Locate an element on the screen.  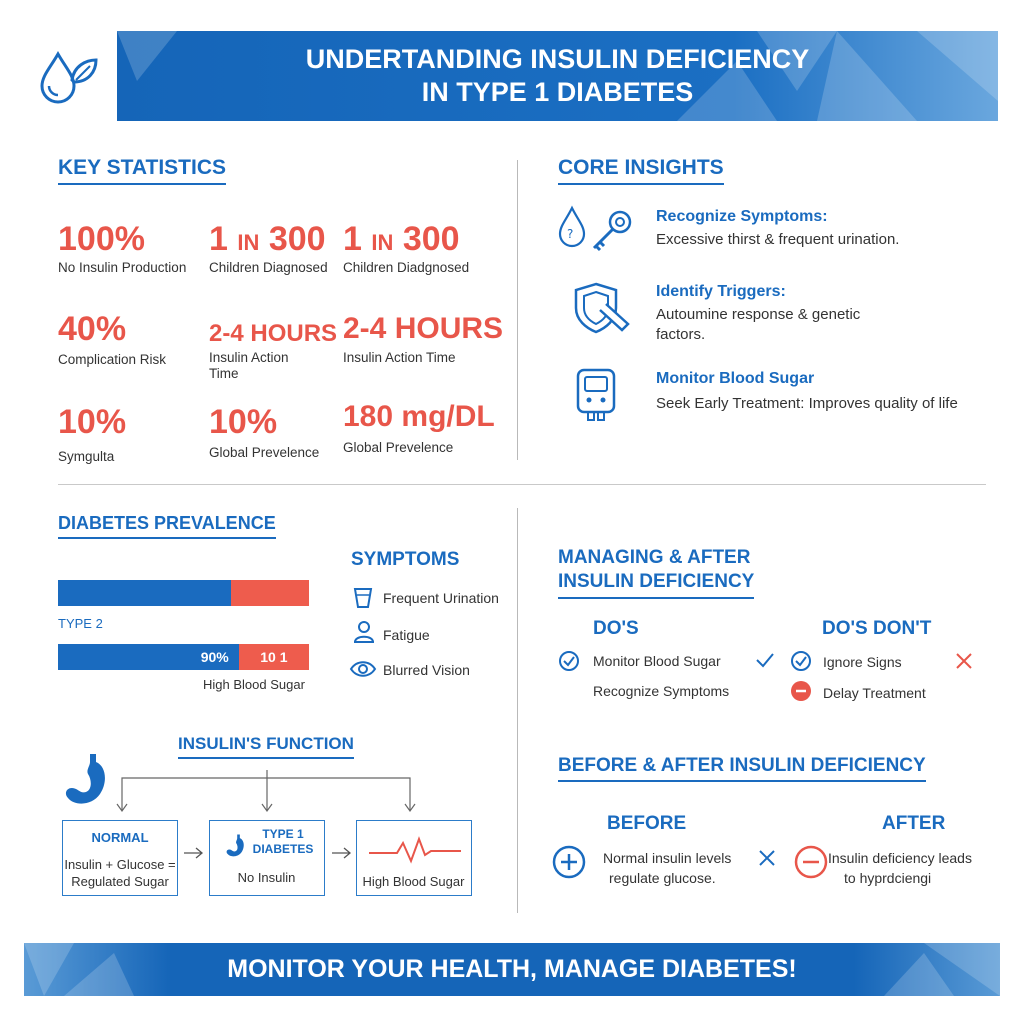
footer-banner: MONITOR YOUR HEALTH, MANAGE DIABETES! is located at coordinates (512, 969).